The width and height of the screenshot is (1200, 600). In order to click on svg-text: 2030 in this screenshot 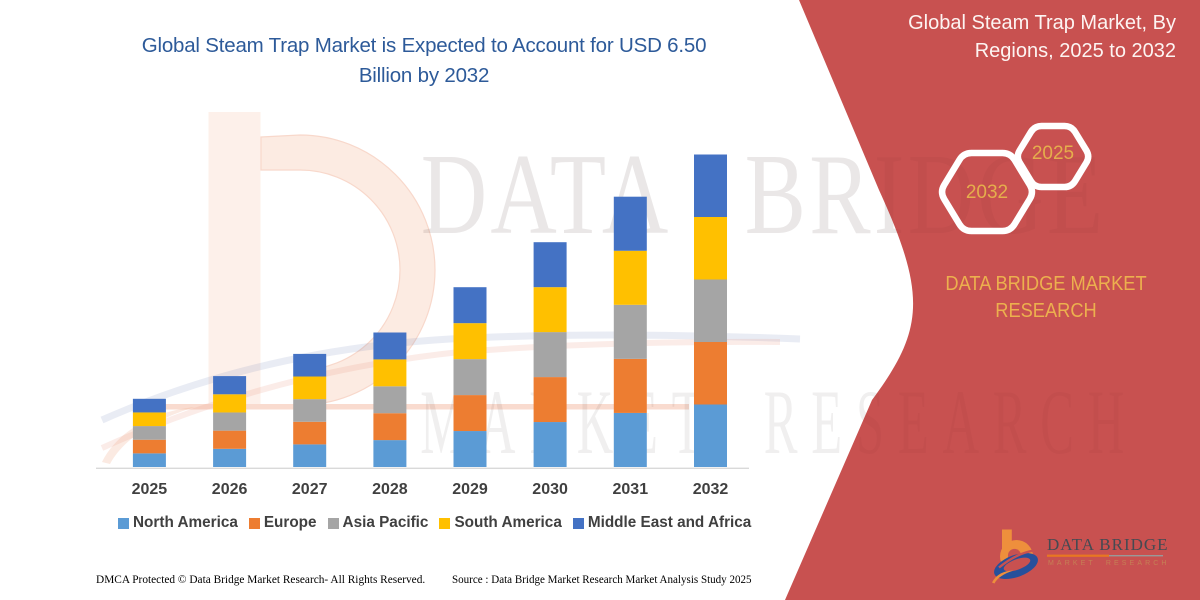, I will do `click(550, 489)`.